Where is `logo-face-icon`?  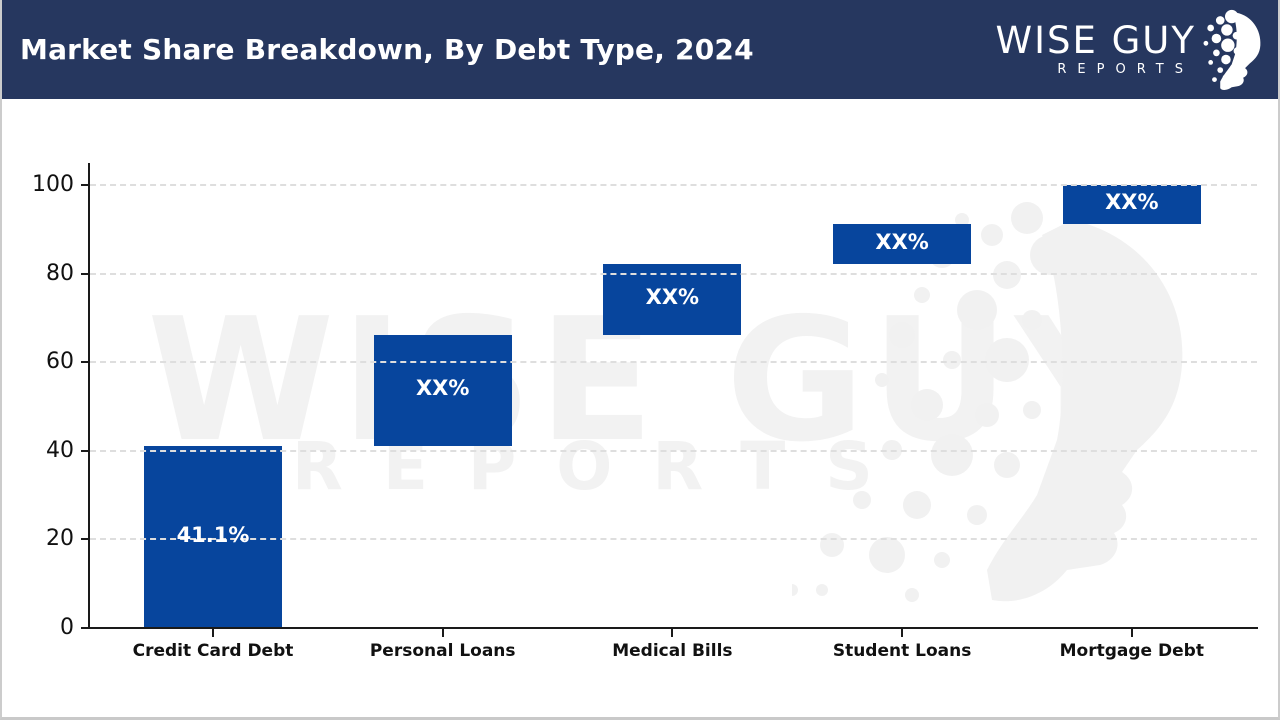
logo-face-icon is located at coordinates (1232, 49).